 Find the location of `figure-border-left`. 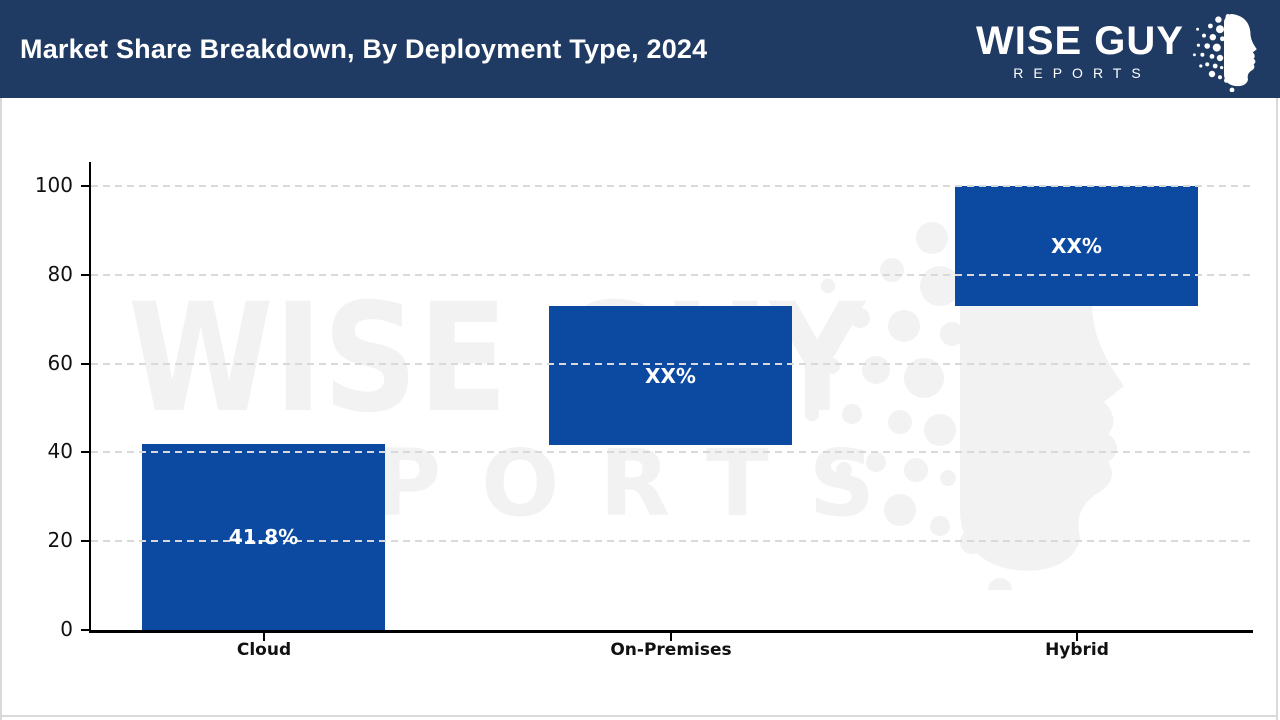

figure-border-left is located at coordinates (1, 409).